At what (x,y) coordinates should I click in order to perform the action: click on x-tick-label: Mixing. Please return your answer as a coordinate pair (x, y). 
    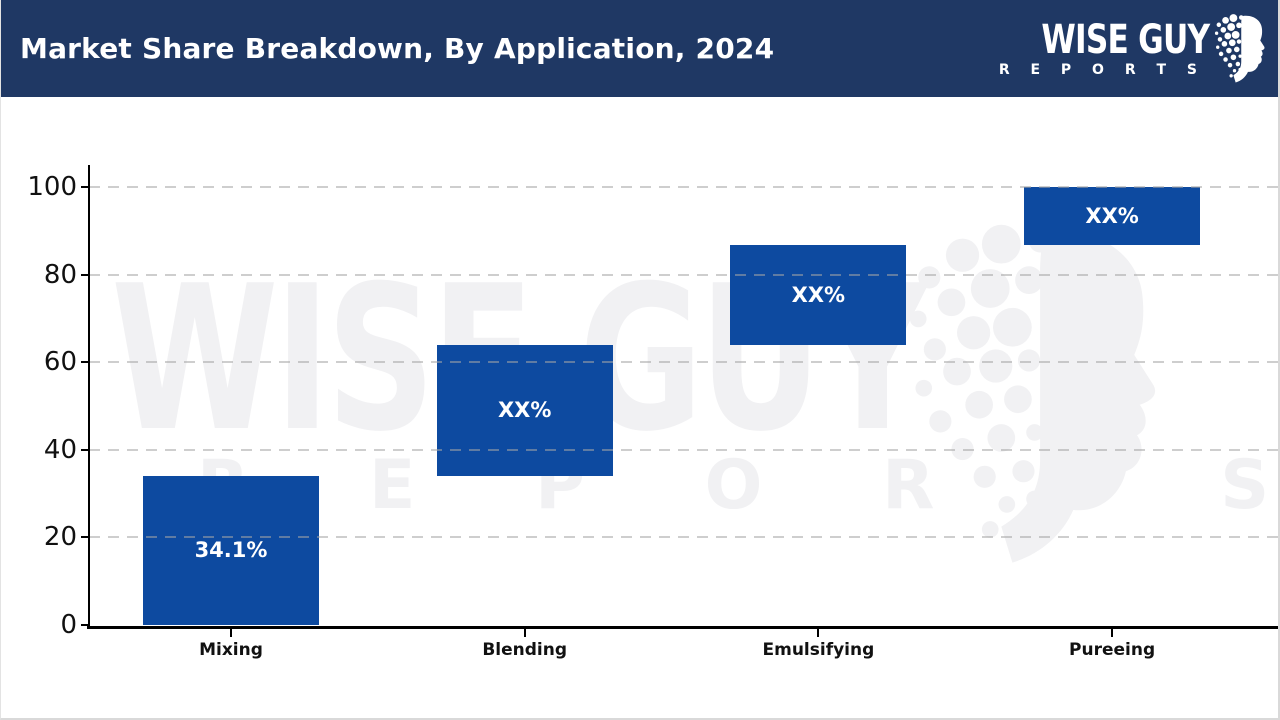
    Looking at the image, I should click on (231, 650).